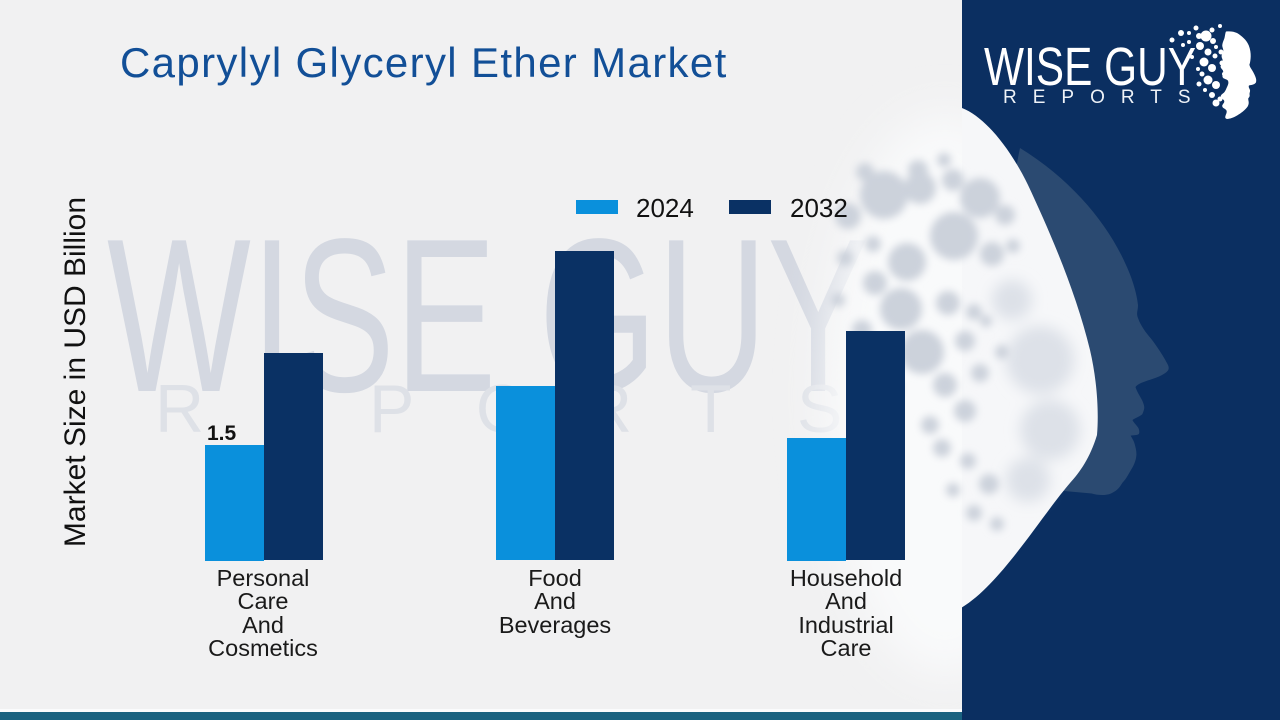  What do you see at coordinates (1105, 97) in the screenshot?
I see `svg-text: REPORTS` at bounding box center [1105, 97].